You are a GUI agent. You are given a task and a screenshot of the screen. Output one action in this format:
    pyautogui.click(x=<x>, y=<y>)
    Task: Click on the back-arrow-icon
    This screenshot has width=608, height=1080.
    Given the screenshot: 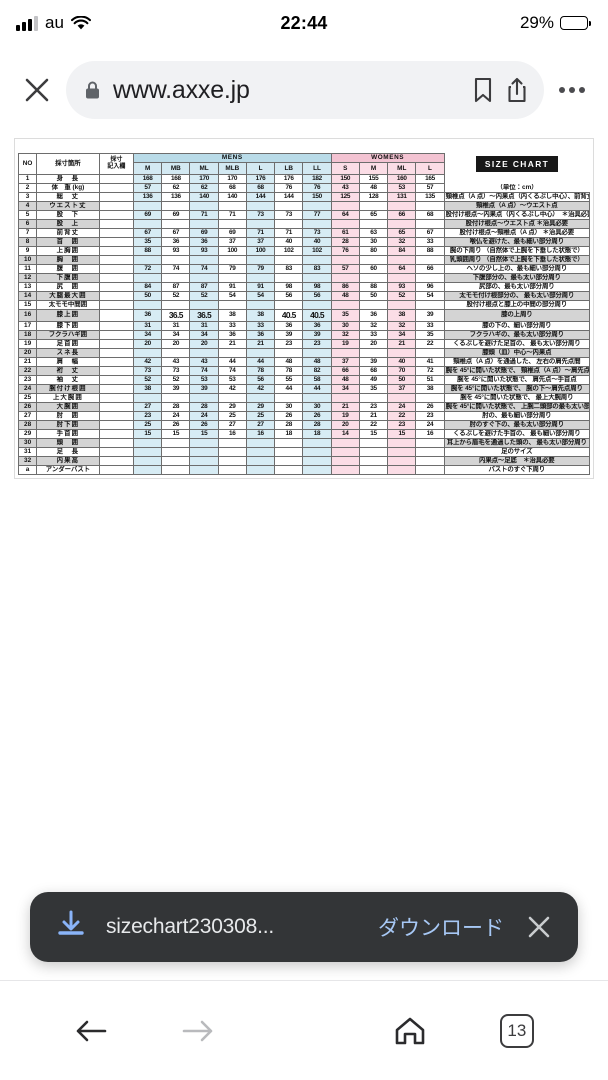 What is the action you would take?
    pyautogui.click(x=91, y=1031)
    